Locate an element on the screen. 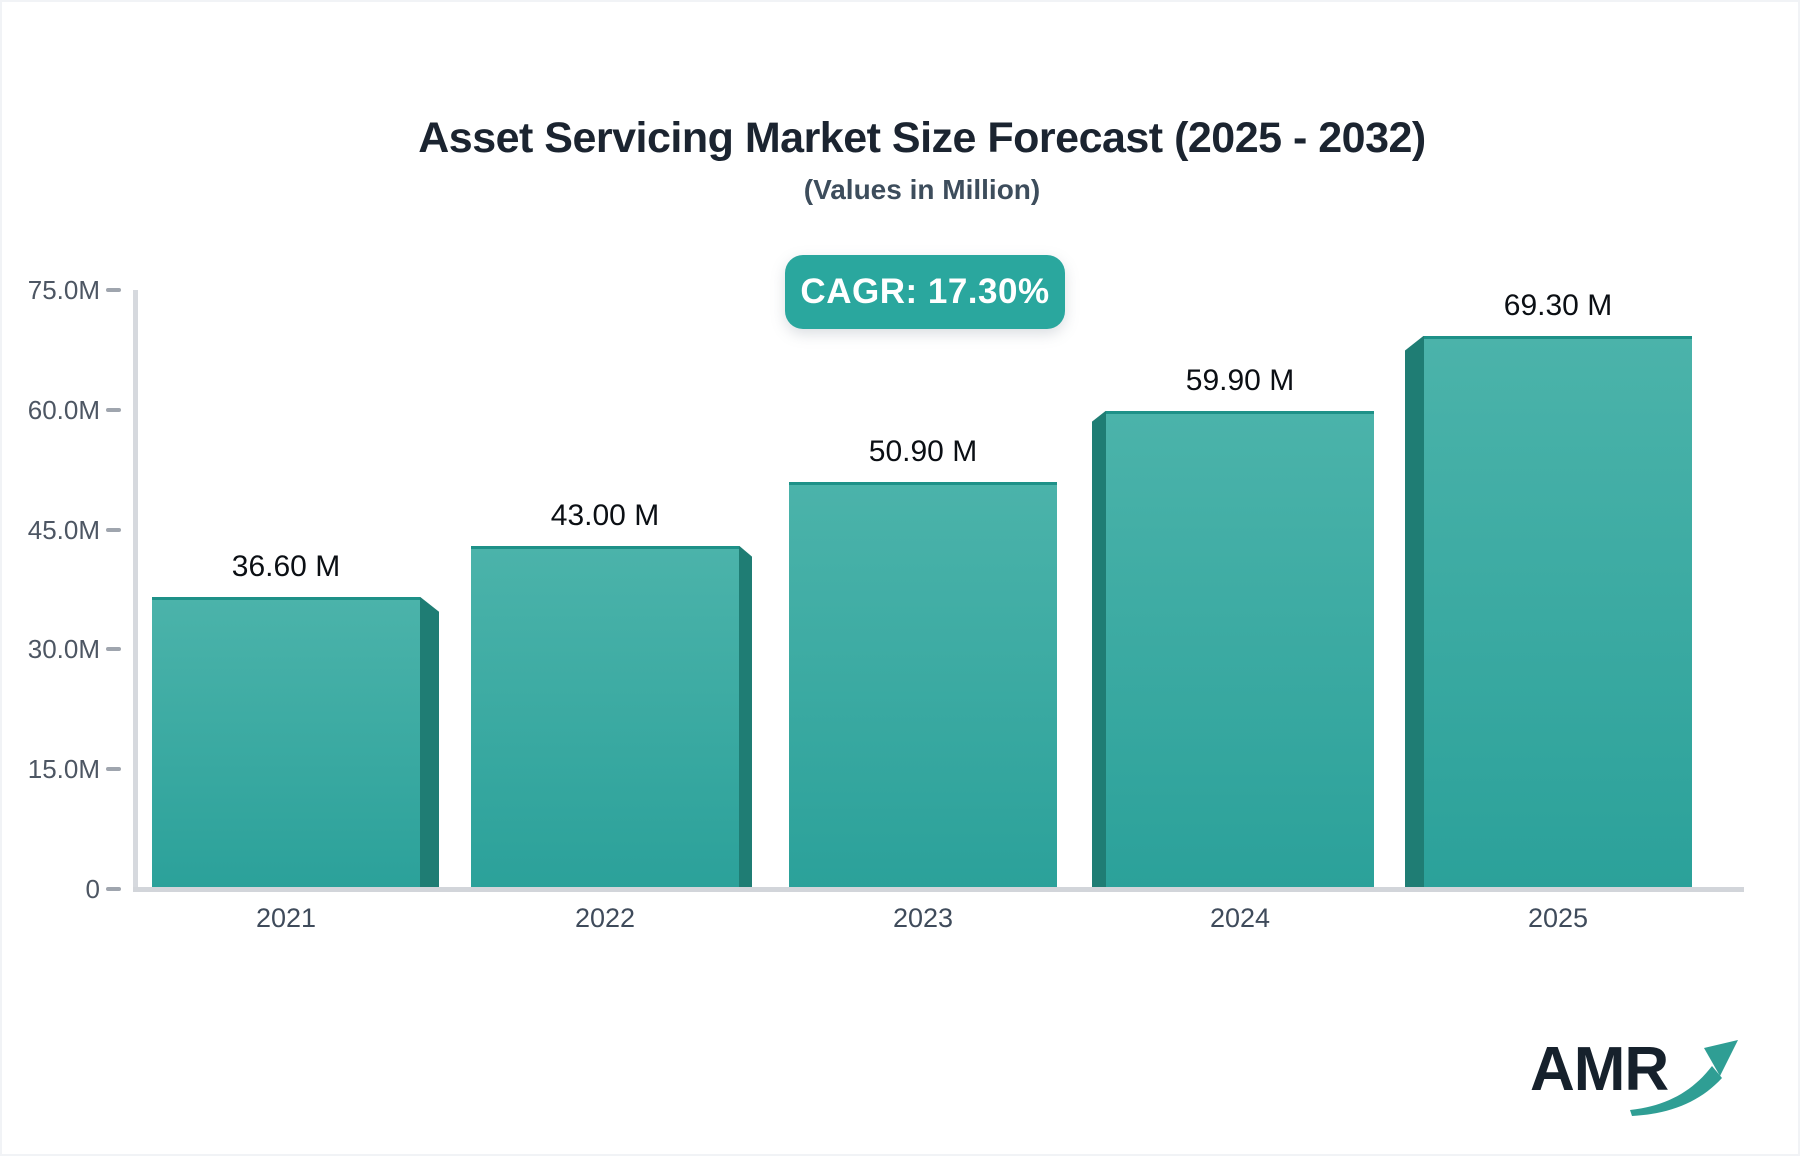 This screenshot has width=1800, height=1156. cagr-badge: CAGR: 17.30% is located at coordinates (925, 292).